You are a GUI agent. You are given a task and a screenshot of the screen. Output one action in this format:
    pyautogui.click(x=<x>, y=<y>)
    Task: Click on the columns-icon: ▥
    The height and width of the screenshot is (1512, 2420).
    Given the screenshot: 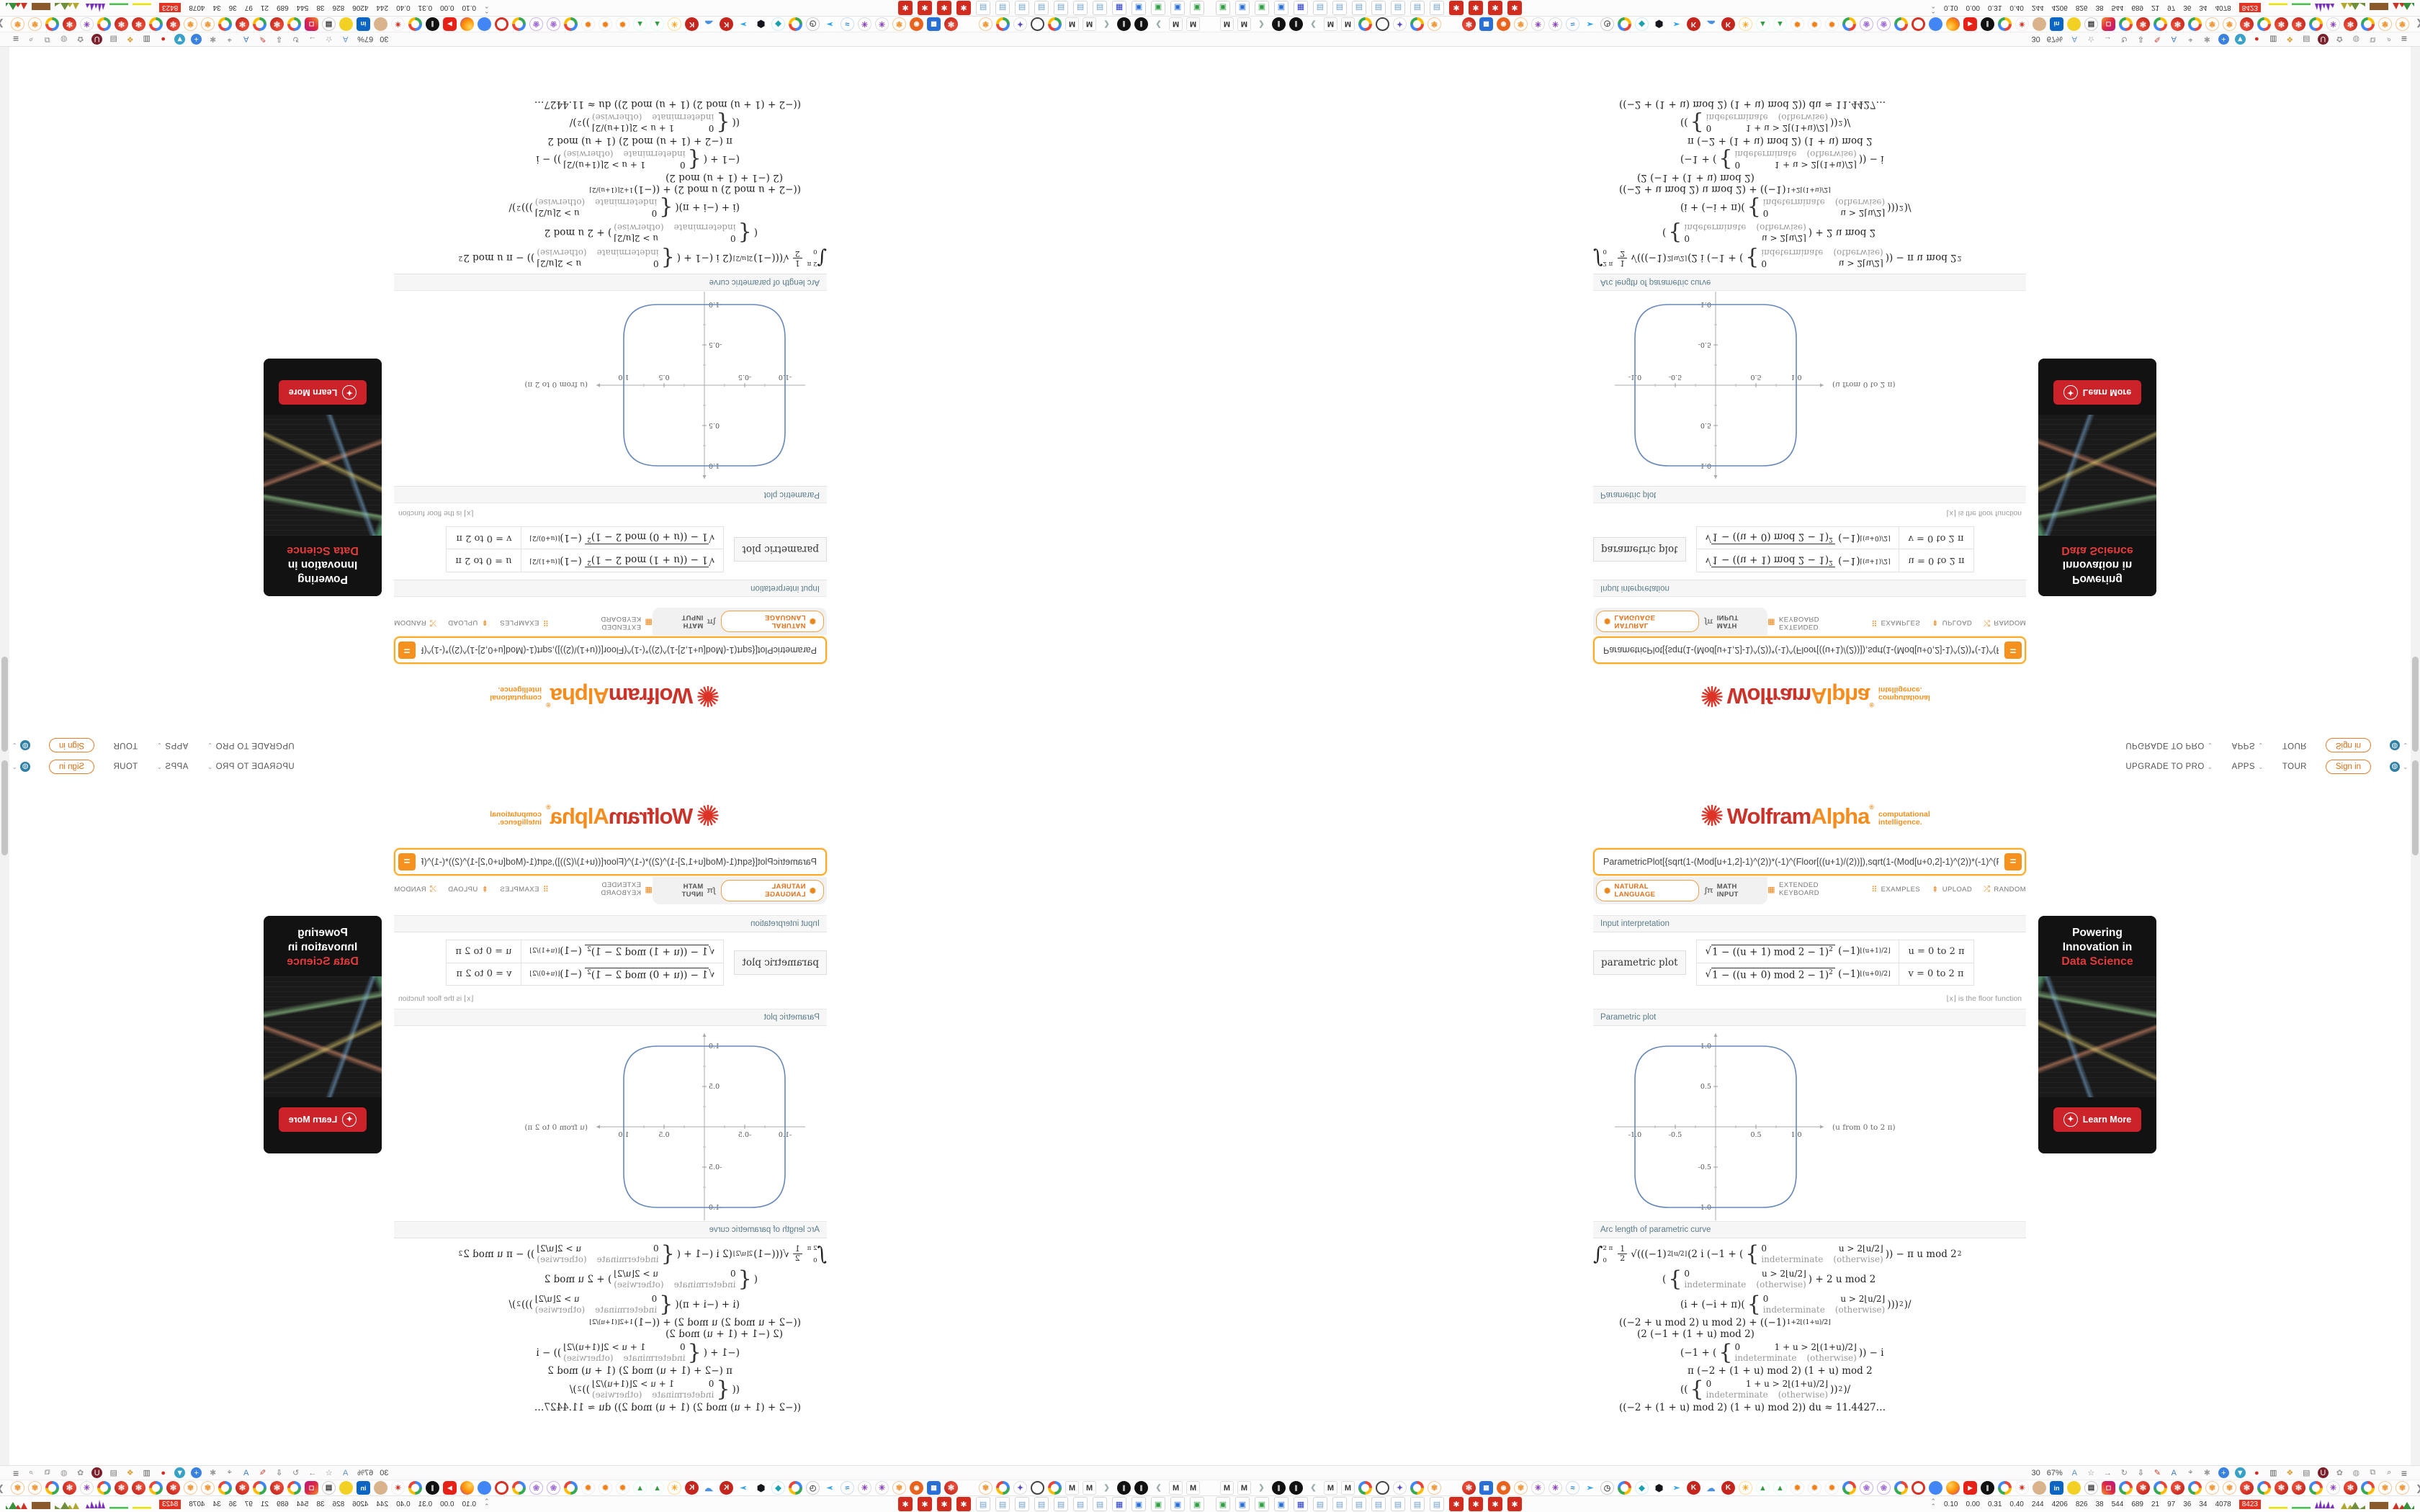 What is the action you would take?
    pyautogui.click(x=147, y=1473)
    